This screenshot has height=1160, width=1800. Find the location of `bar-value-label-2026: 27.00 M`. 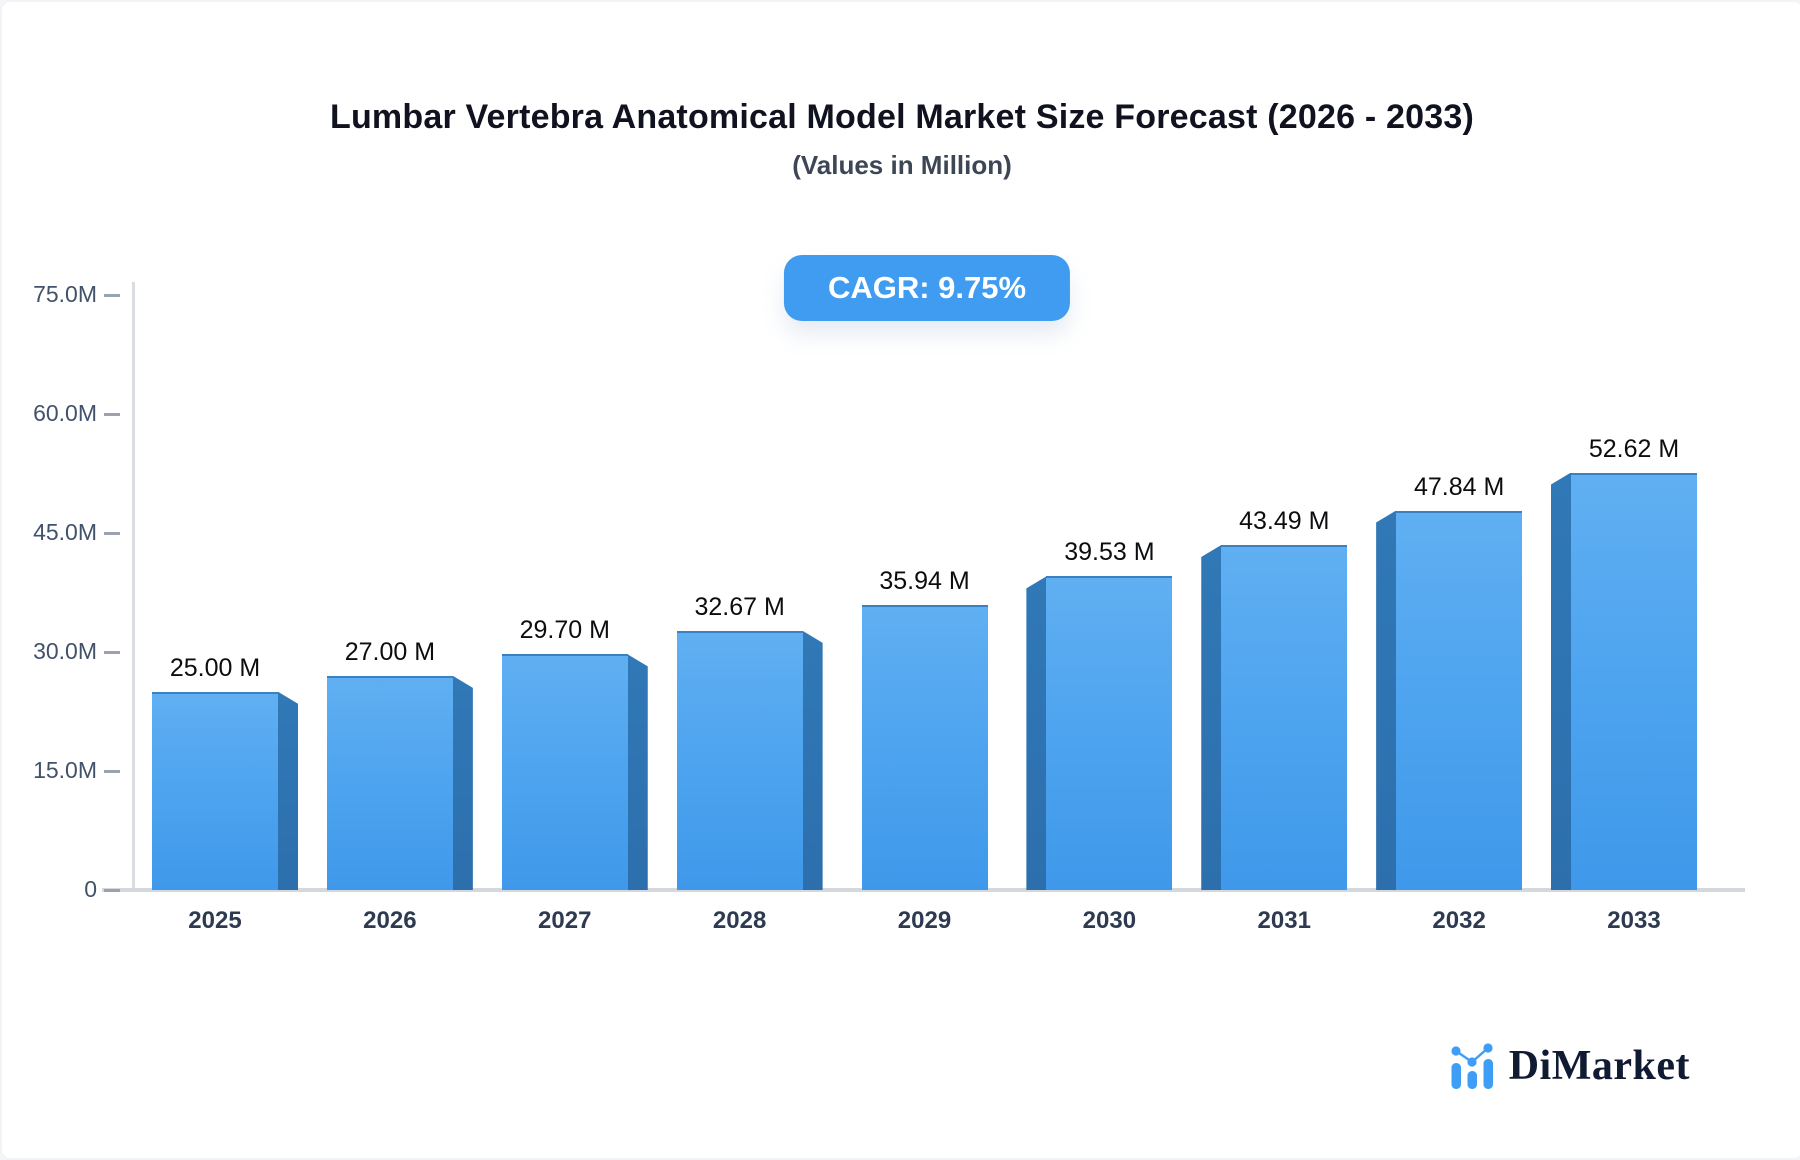

bar-value-label-2026: 27.00 M is located at coordinates (390, 651).